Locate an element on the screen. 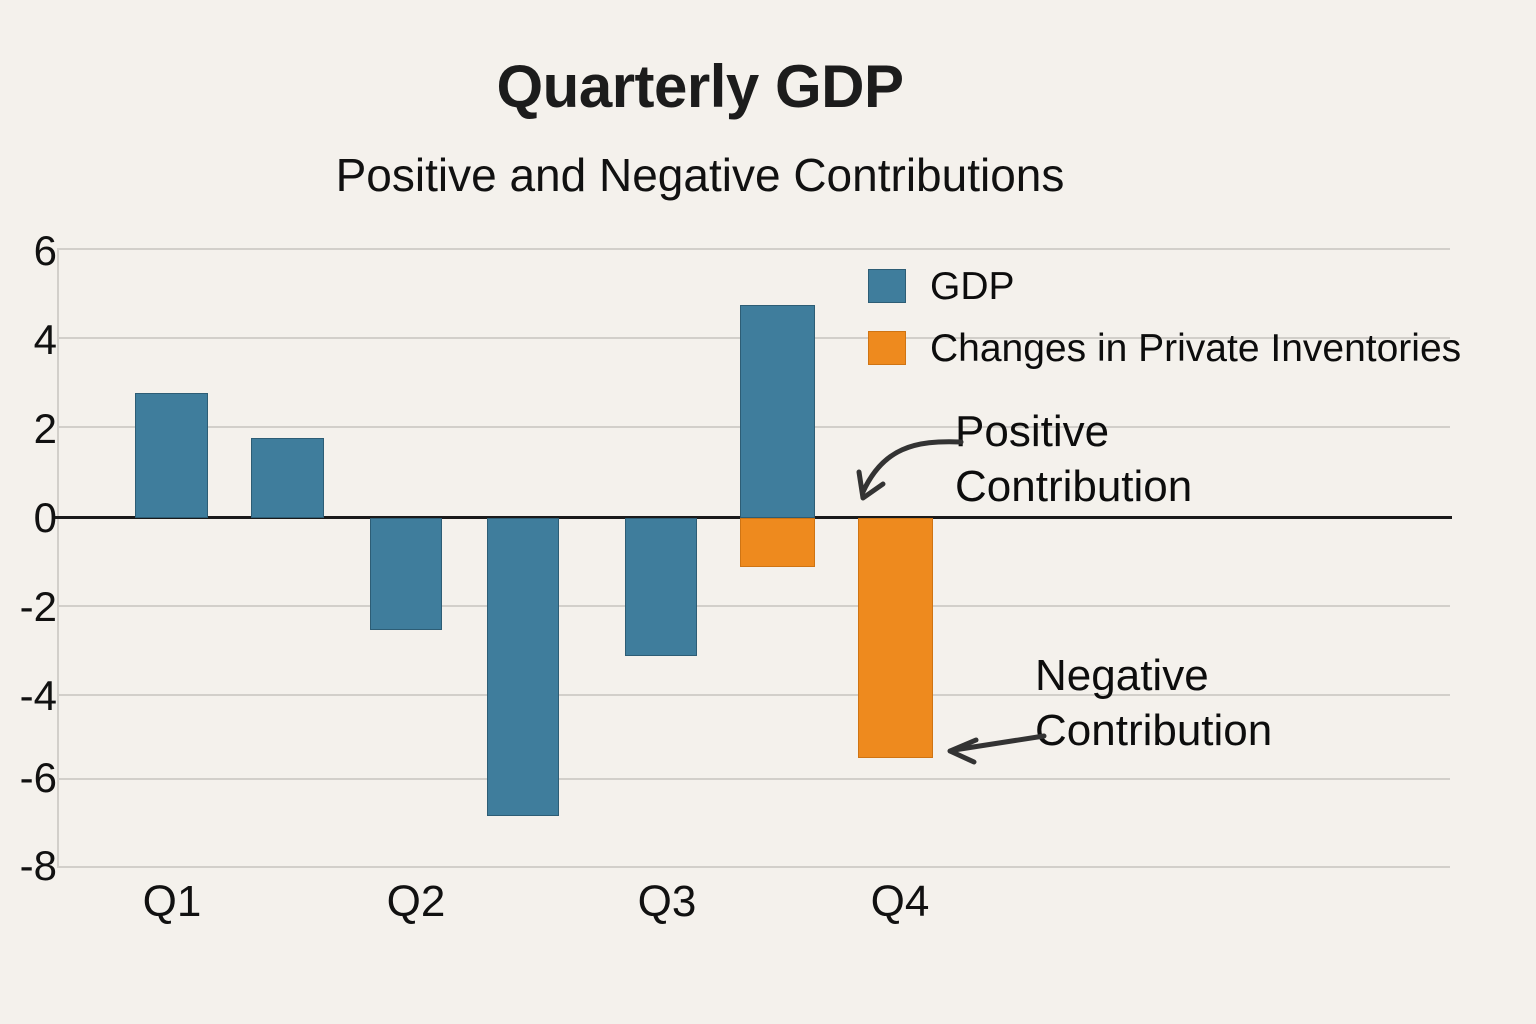 Image resolution: width=1536 pixels, height=1024 pixels. legend-swatch-icon-gdp is located at coordinates (887, 286).